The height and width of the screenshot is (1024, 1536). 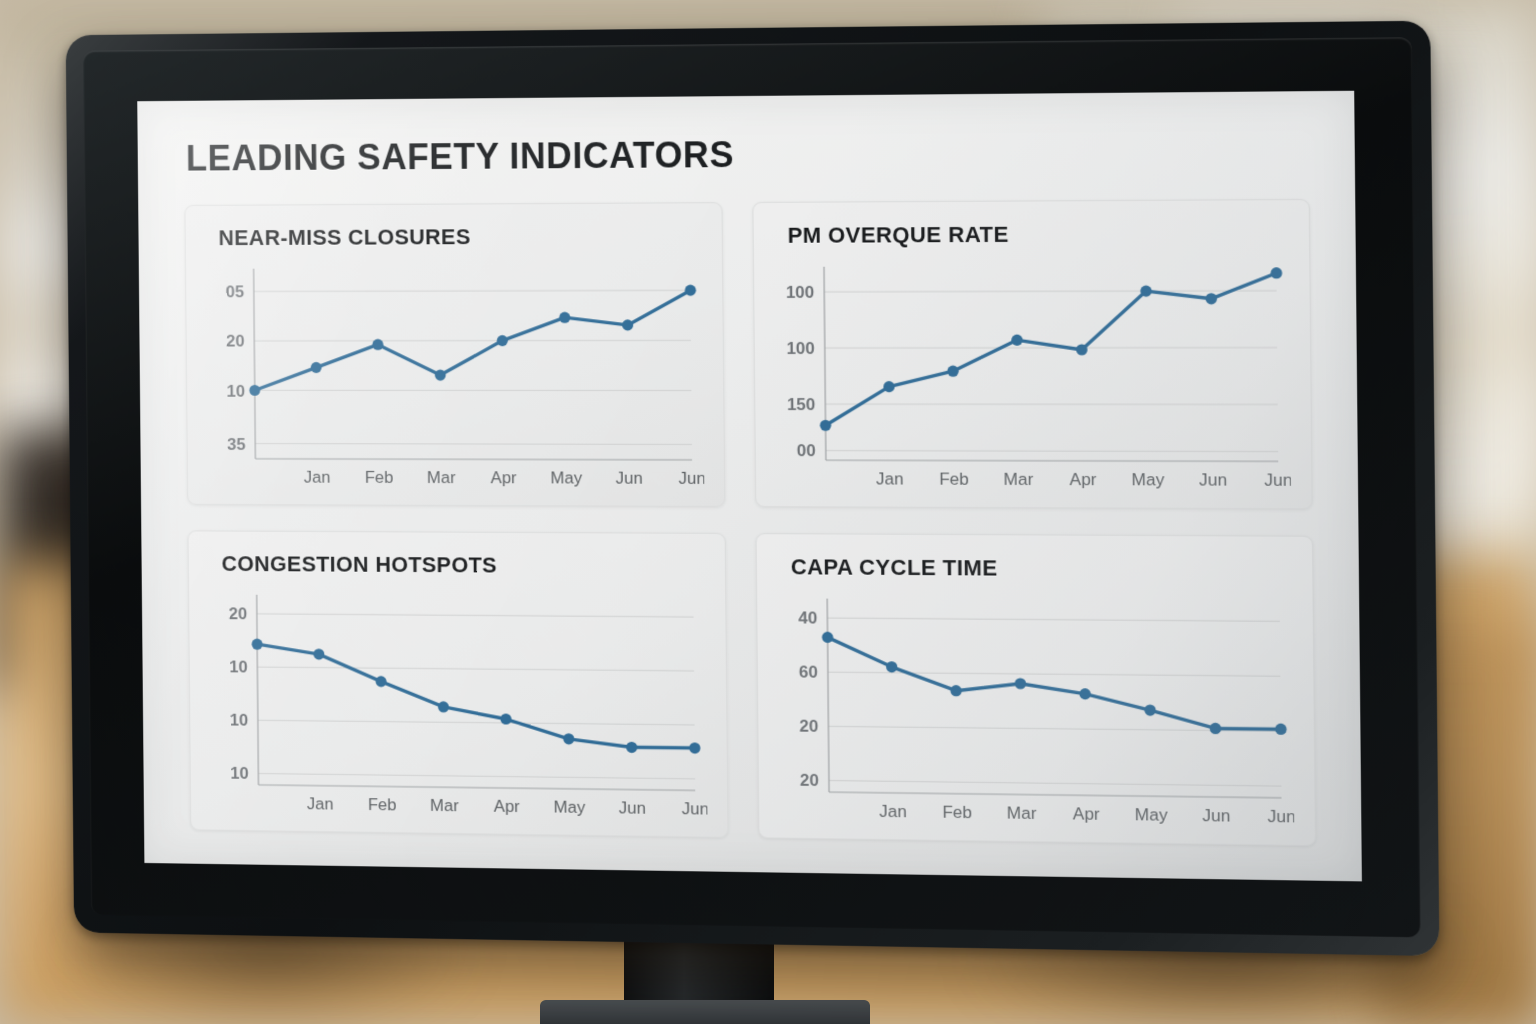 What do you see at coordinates (898, 234) in the screenshot?
I see `card-title: PM OVERQUE RATE` at bounding box center [898, 234].